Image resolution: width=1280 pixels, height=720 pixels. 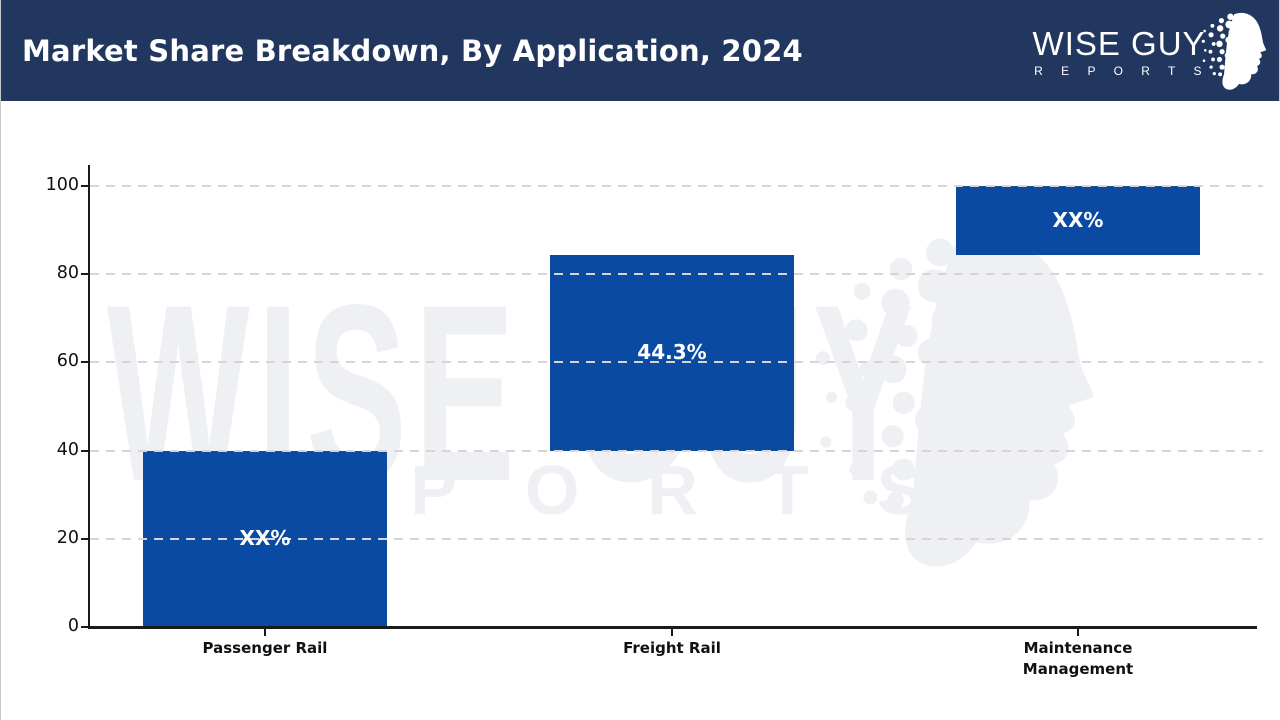 What do you see at coordinates (672, 648) in the screenshot?
I see `x-category-label: Freight Rail` at bounding box center [672, 648].